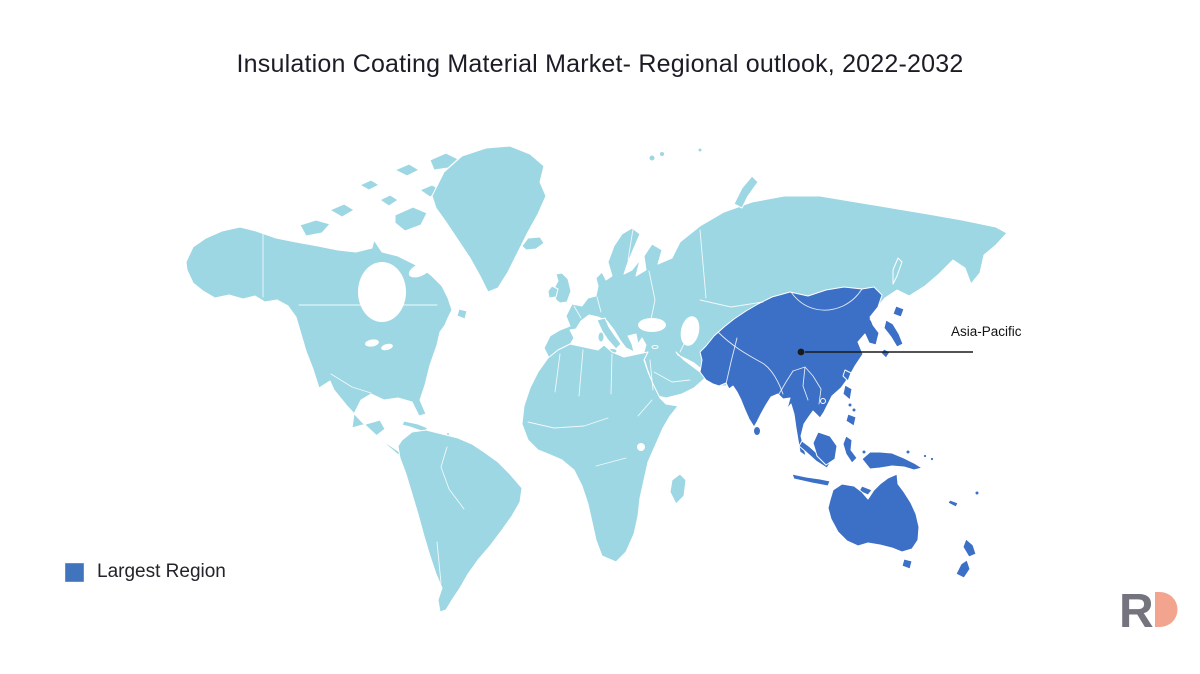  Describe the element at coordinates (897, 271) in the screenshot. I see `island-sakhalin` at that location.